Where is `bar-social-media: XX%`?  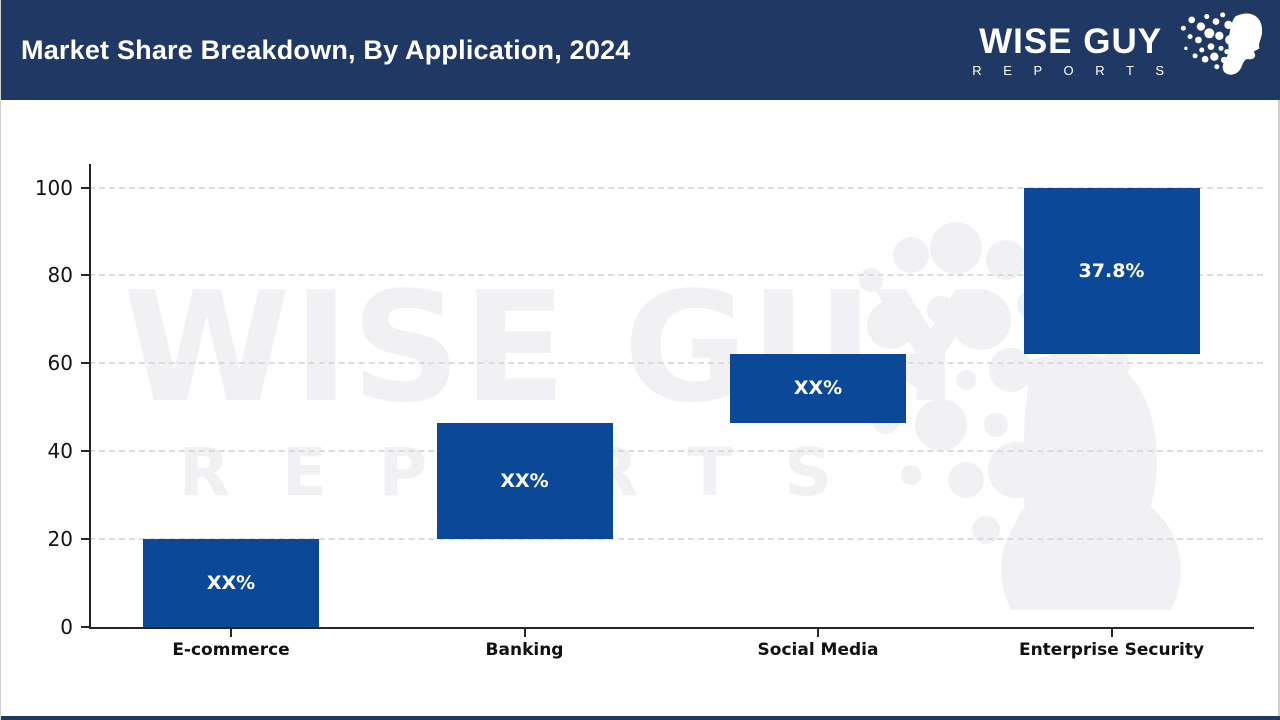 bar-social-media: XX% is located at coordinates (818, 388).